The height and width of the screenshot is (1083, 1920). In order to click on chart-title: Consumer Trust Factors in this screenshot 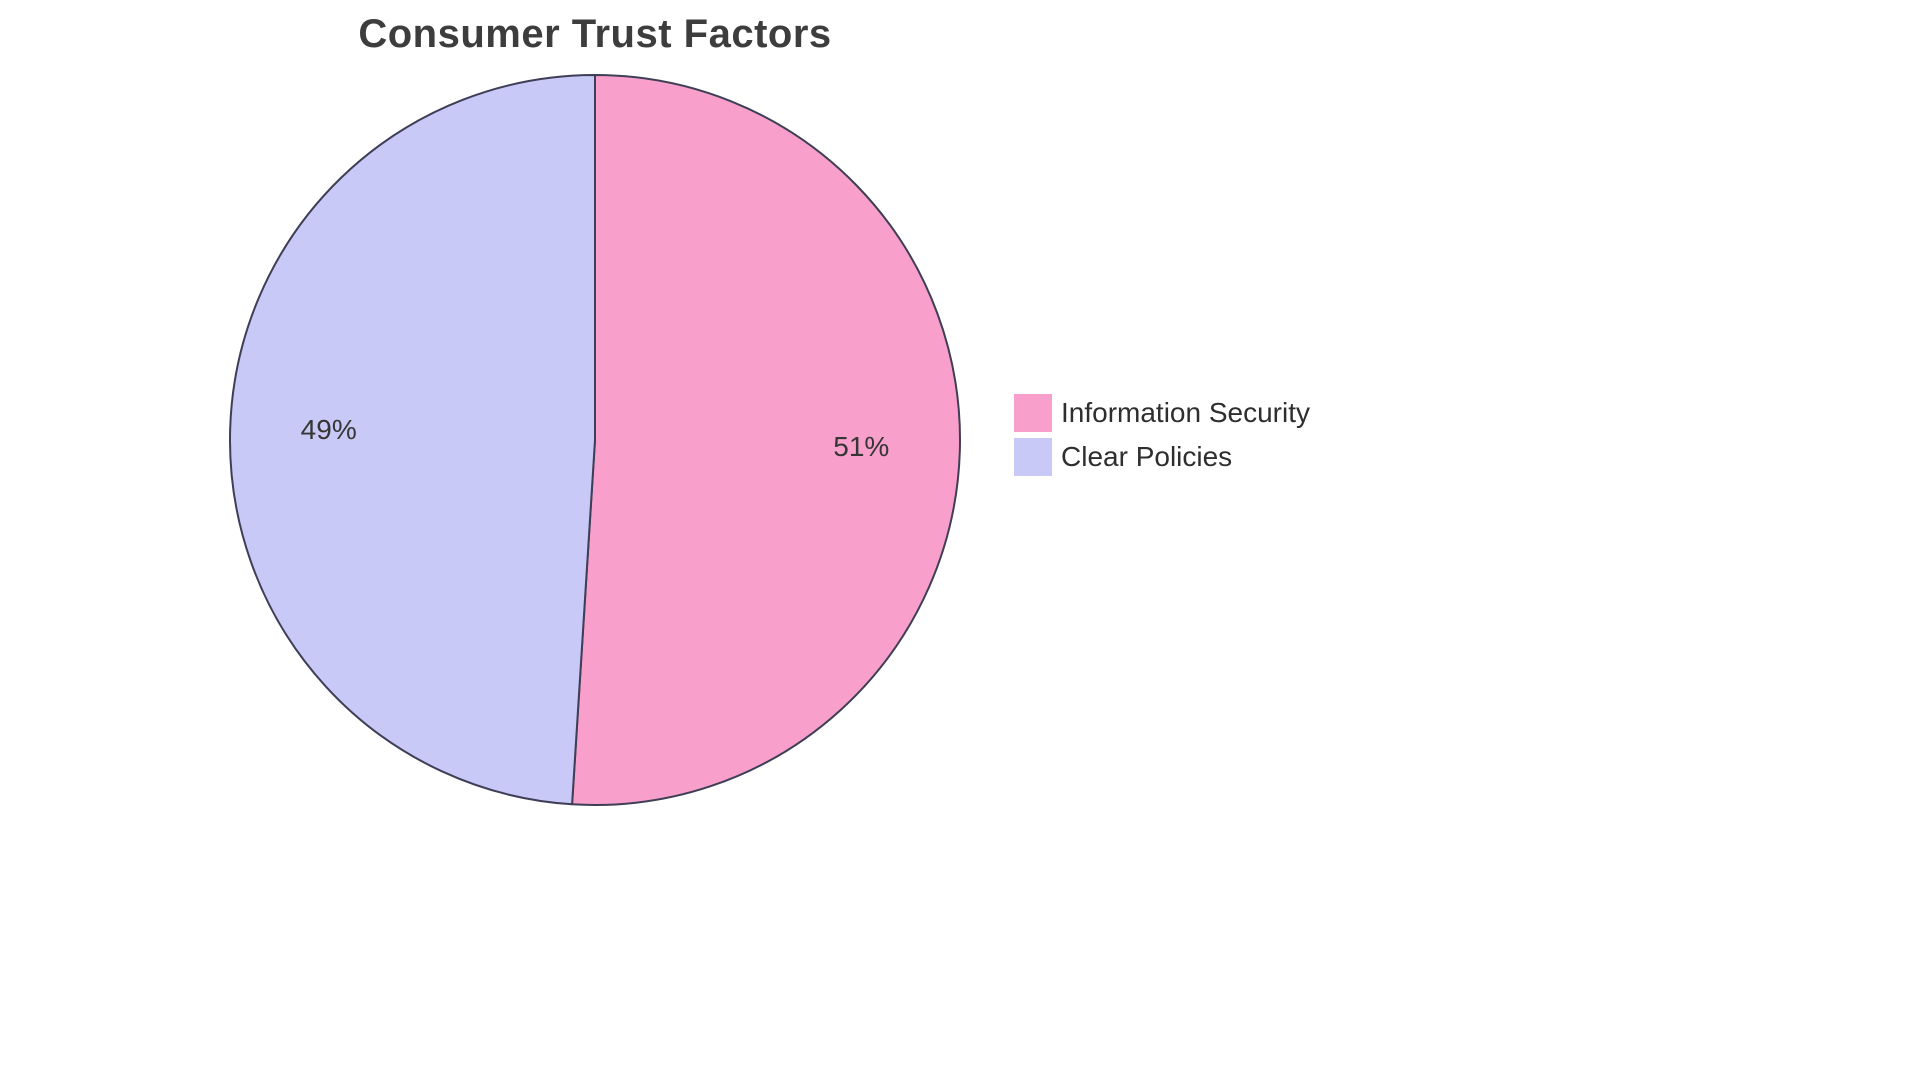, I will do `click(595, 34)`.